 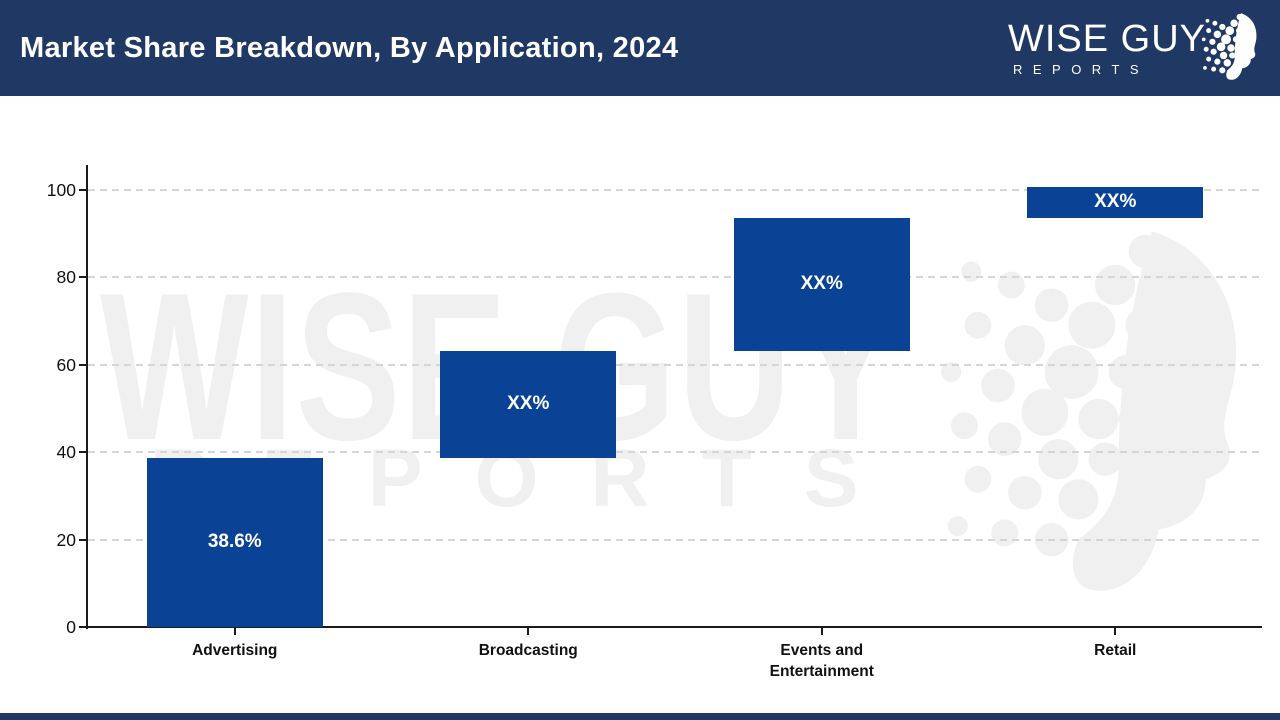 I want to click on bar-value-label-events-and-entertainment: XX%, so click(x=821, y=283).